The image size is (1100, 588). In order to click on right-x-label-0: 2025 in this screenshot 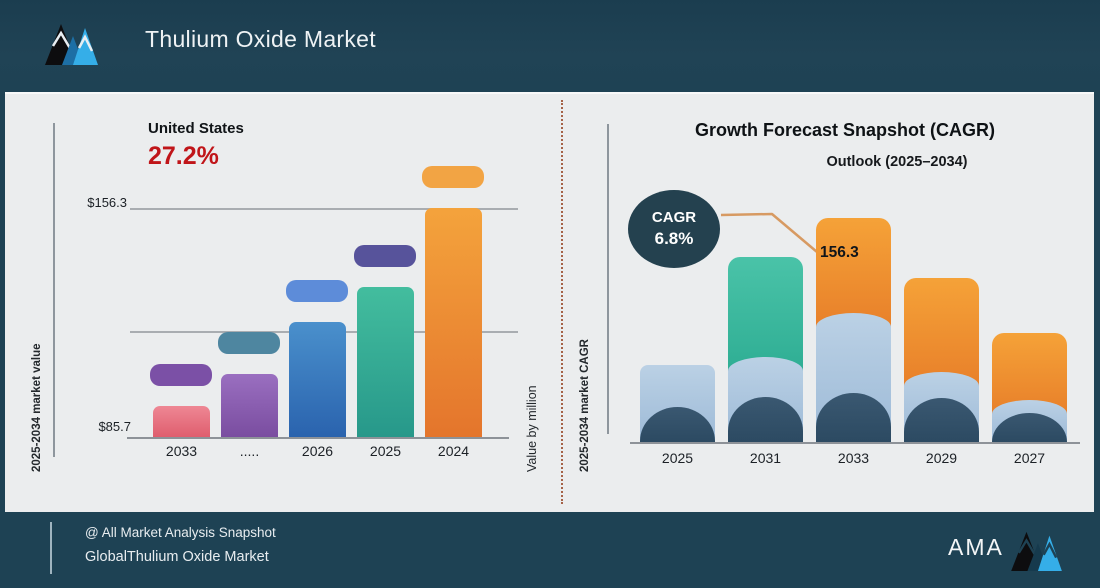, I will do `click(677, 458)`.